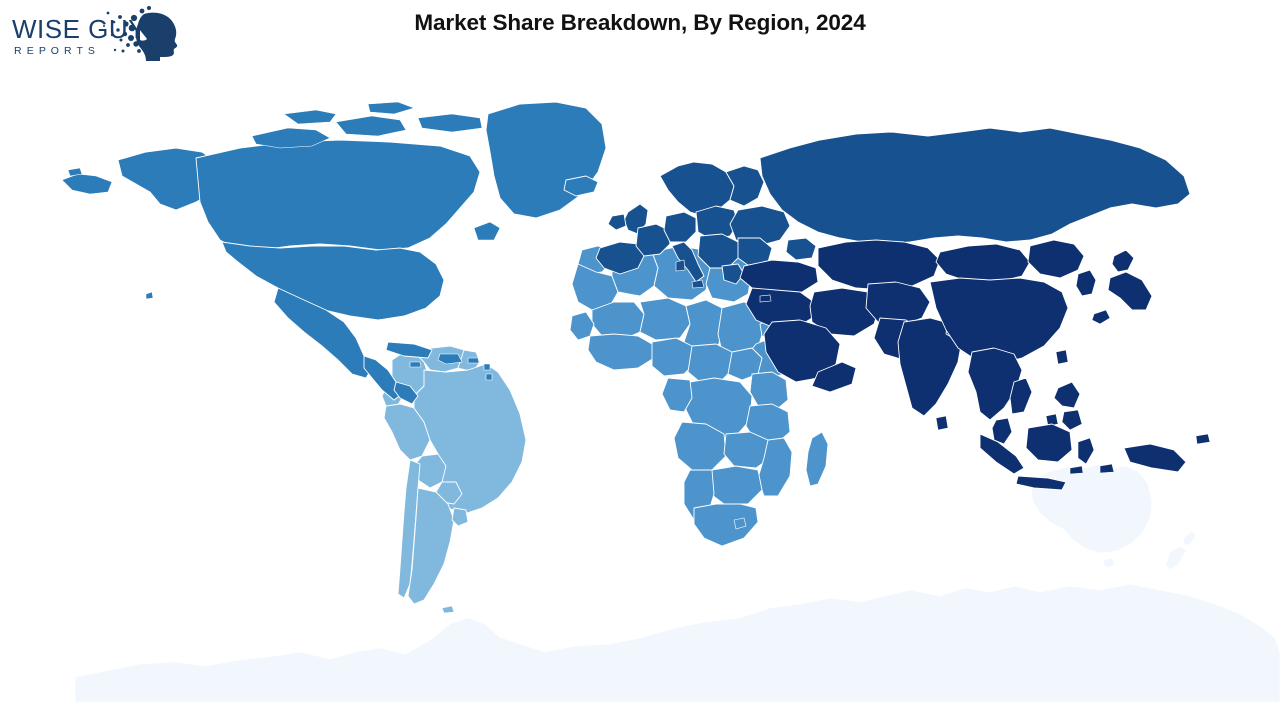 This screenshot has height=720, width=1280. Describe the element at coordinates (640, 22) in the screenshot. I see `page-title: Market Share Breakdown, By Region, 2024` at that location.